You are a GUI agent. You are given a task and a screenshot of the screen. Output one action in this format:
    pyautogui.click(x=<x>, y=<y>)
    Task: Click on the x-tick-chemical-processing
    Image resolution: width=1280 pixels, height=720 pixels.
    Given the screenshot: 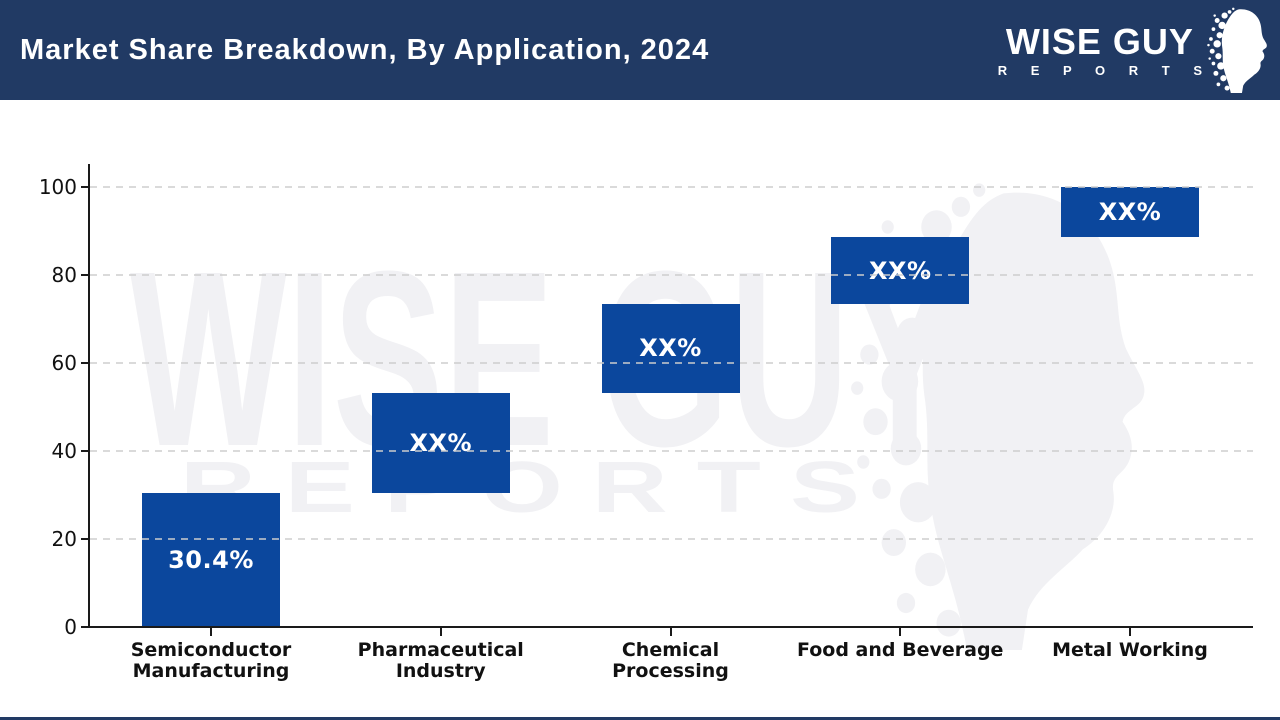 What is the action you would take?
    pyautogui.click(x=670, y=632)
    